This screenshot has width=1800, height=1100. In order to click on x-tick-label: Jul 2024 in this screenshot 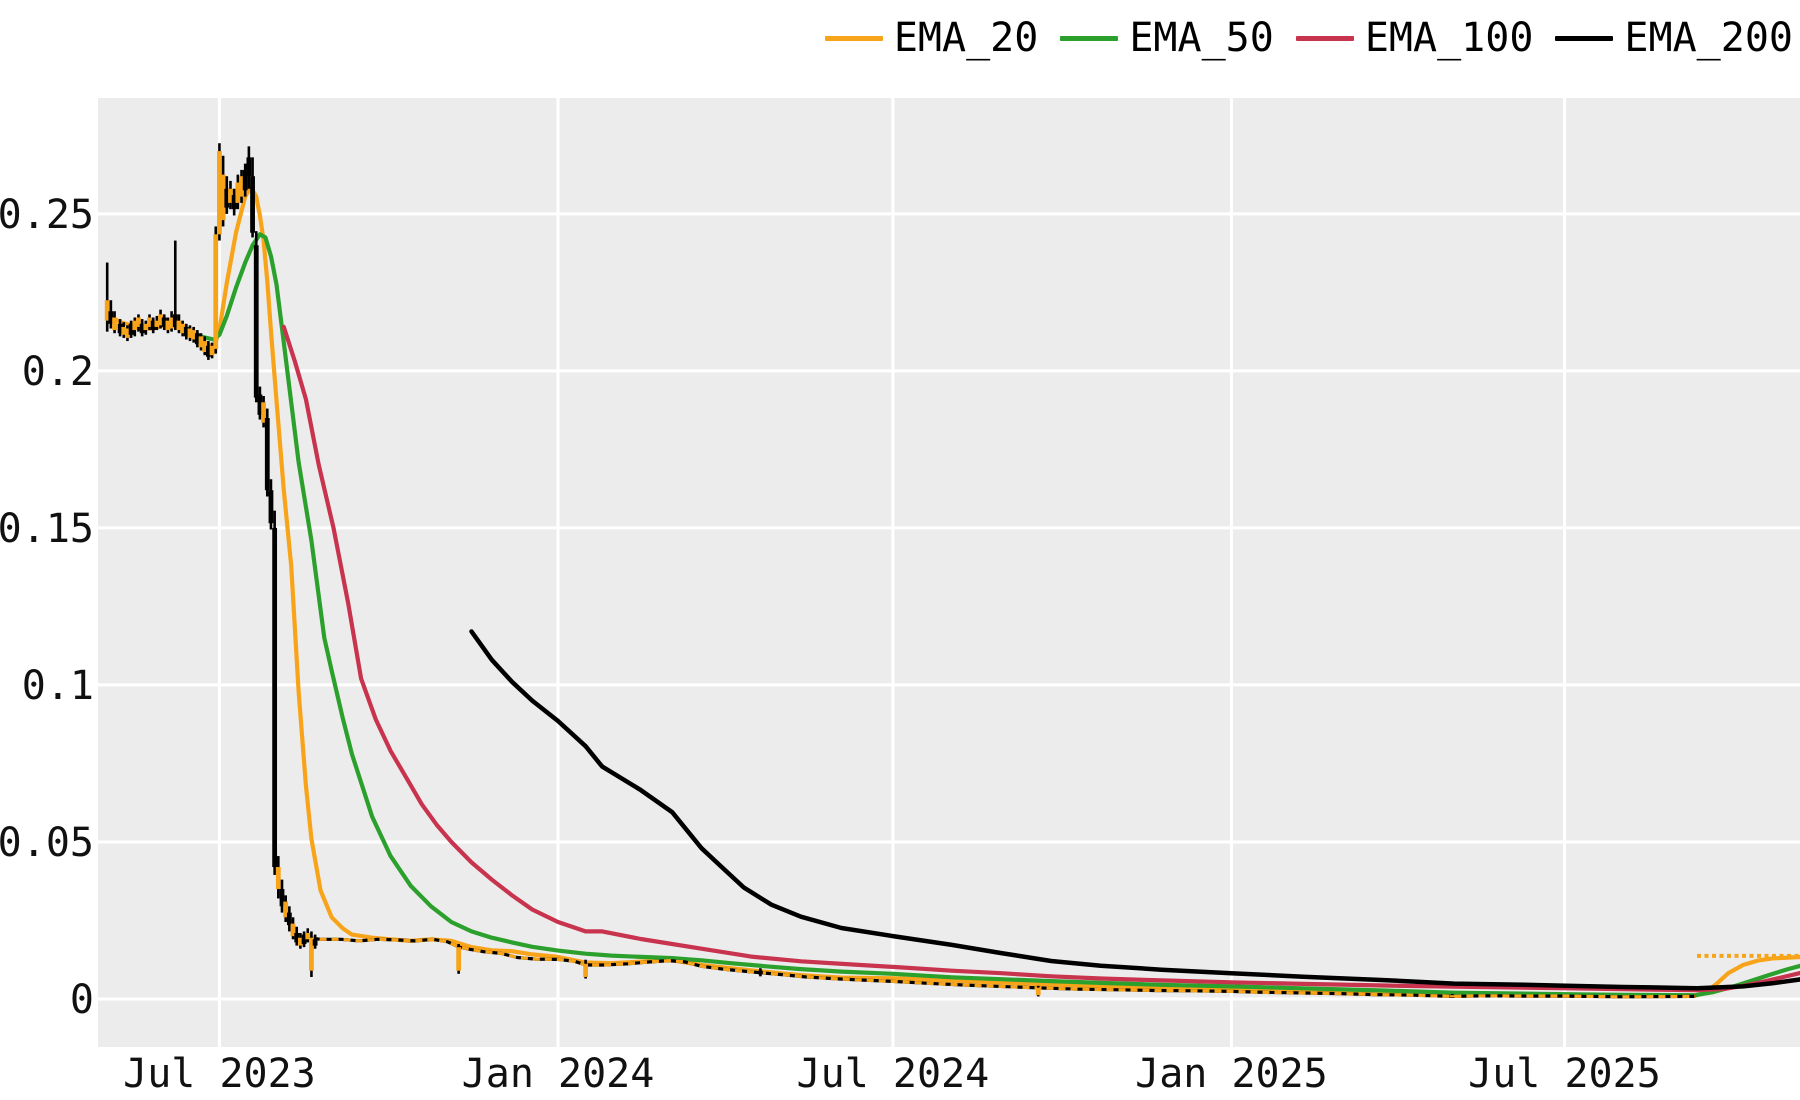, I will do `click(893, 1074)`.